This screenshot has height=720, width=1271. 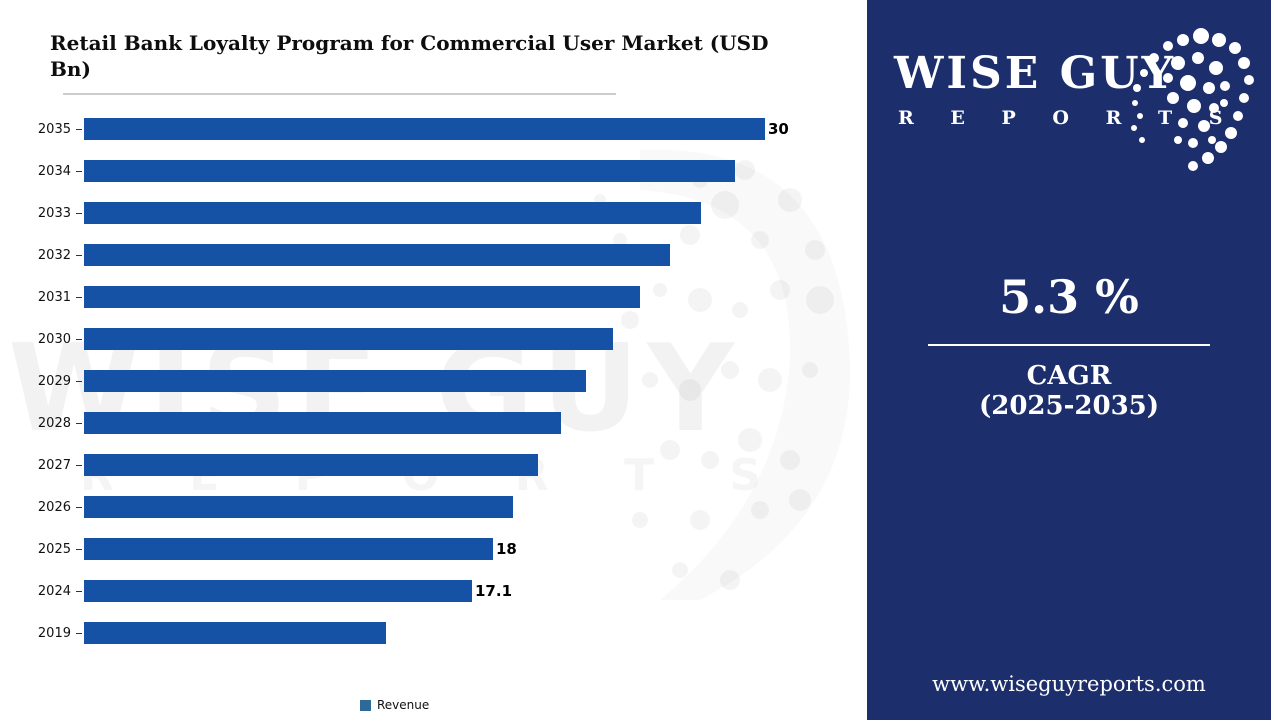 I want to click on cagr-block: 5.3 % CAGR (2025-2035), so click(x=1069, y=346).